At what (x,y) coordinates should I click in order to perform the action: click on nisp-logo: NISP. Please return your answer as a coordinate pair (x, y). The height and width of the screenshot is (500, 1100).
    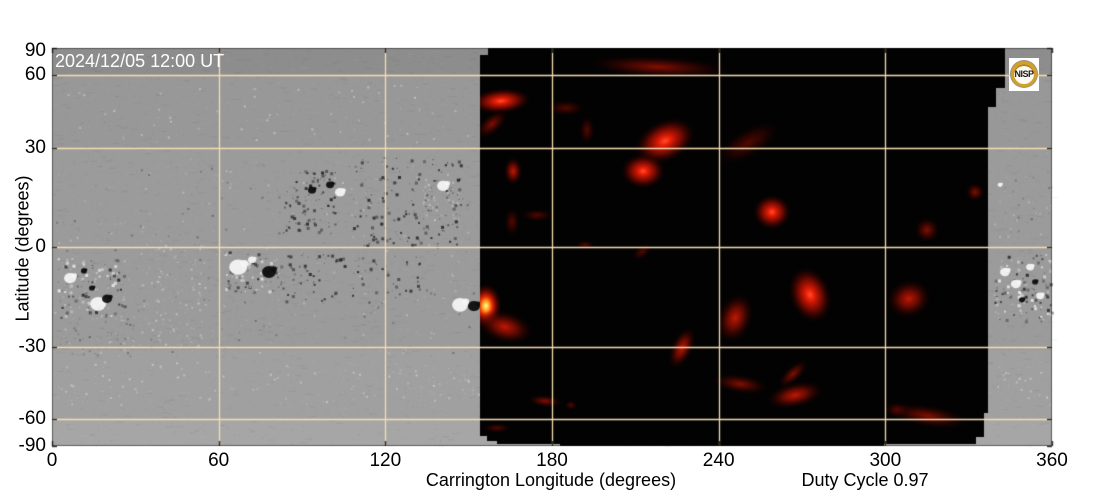
    Looking at the image, I should click on (1024, 74).